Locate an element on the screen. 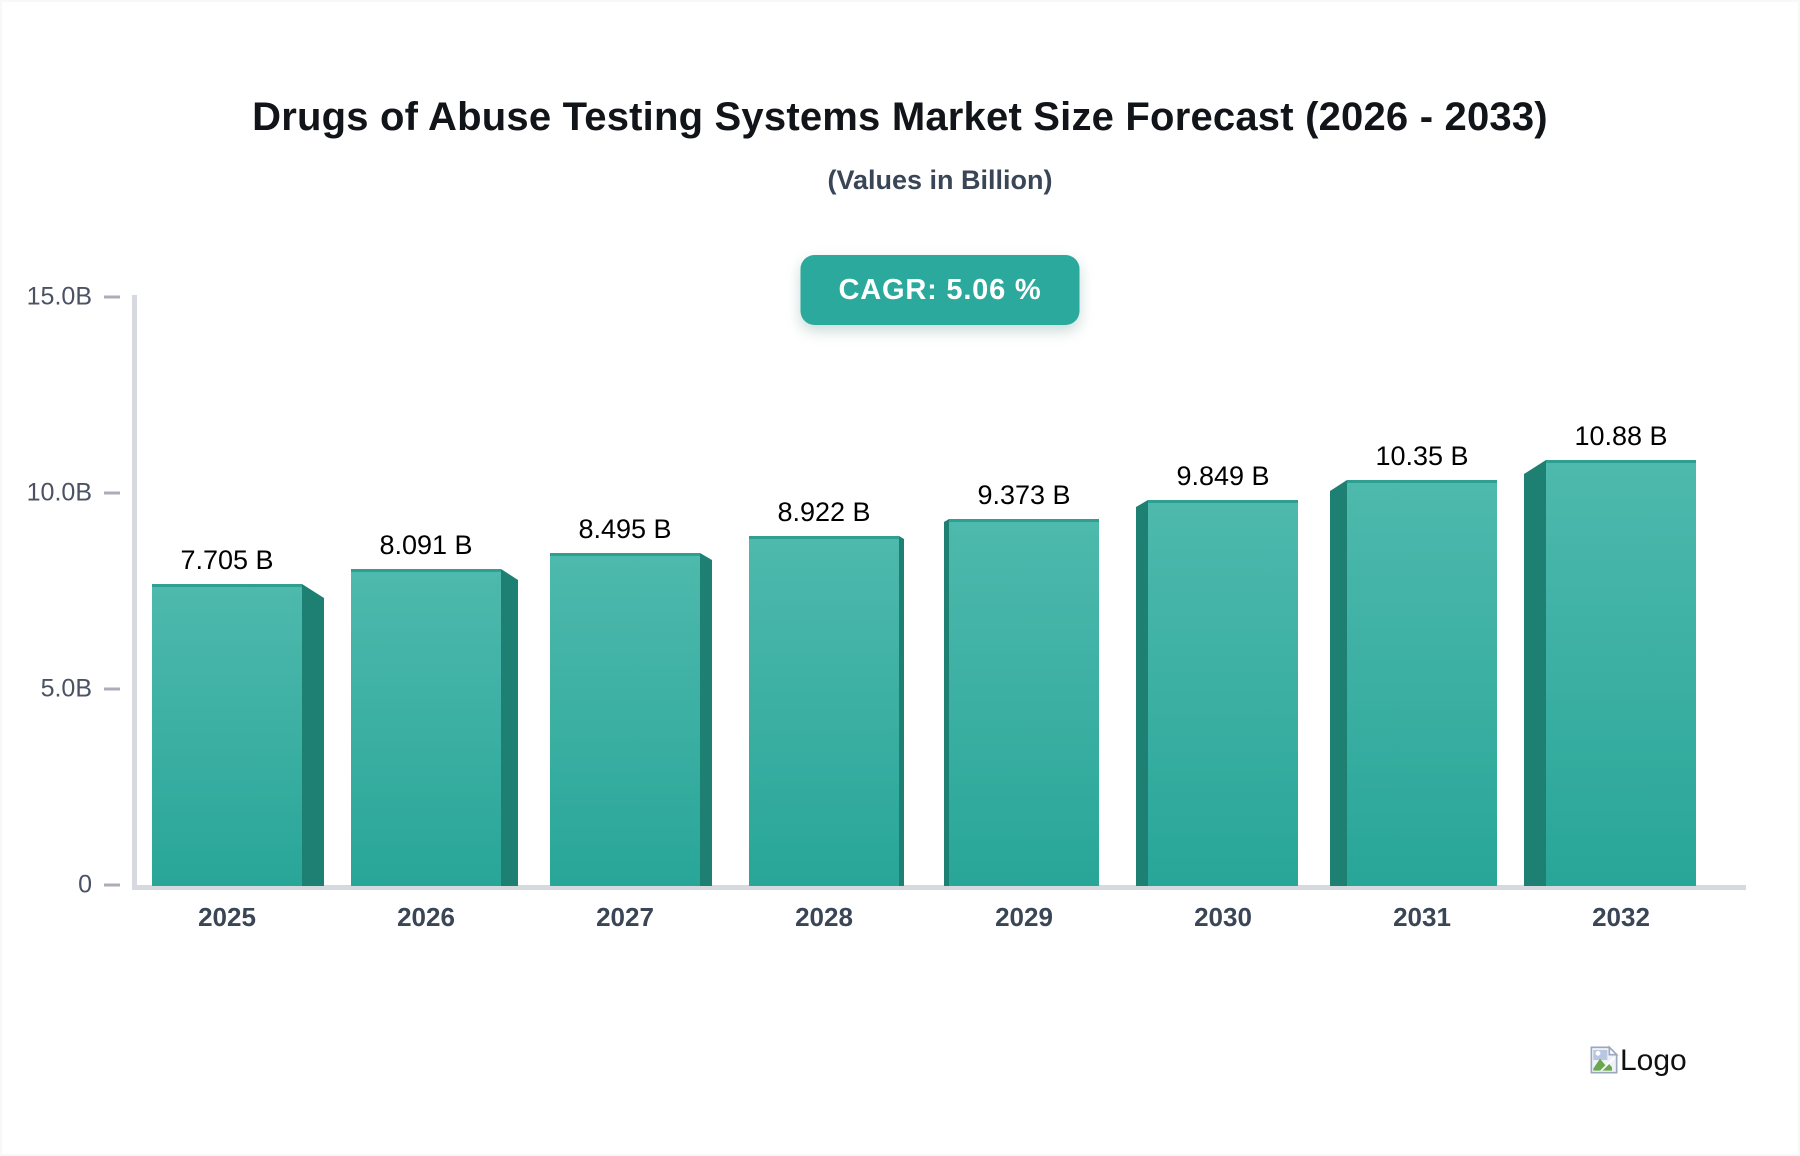 This screenshot has height=1156, width=1800. bar-value-label: 8.922 B is located at coordinates (824, 512).